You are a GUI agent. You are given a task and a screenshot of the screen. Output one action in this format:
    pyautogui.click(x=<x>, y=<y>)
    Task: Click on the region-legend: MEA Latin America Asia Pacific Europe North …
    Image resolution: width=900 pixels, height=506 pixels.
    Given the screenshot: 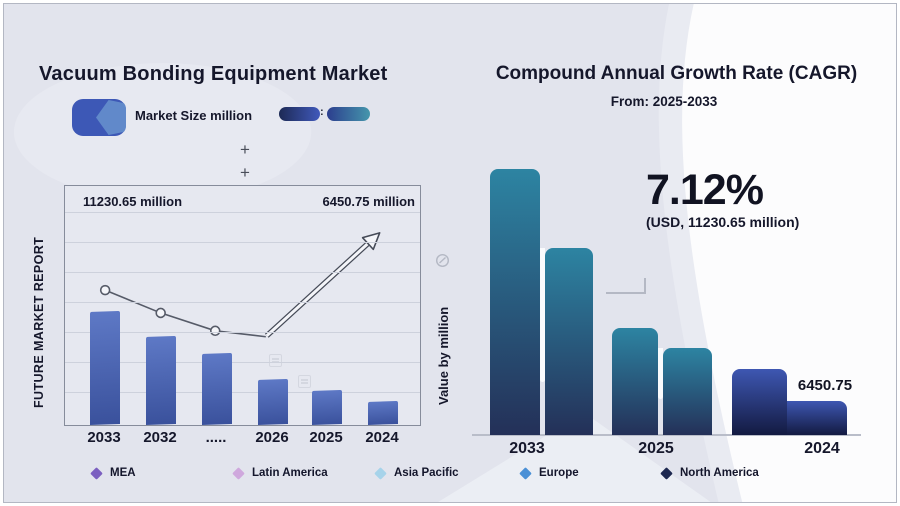 What is the action you would take?
    pyautogui.click(x=450, y=476)
    